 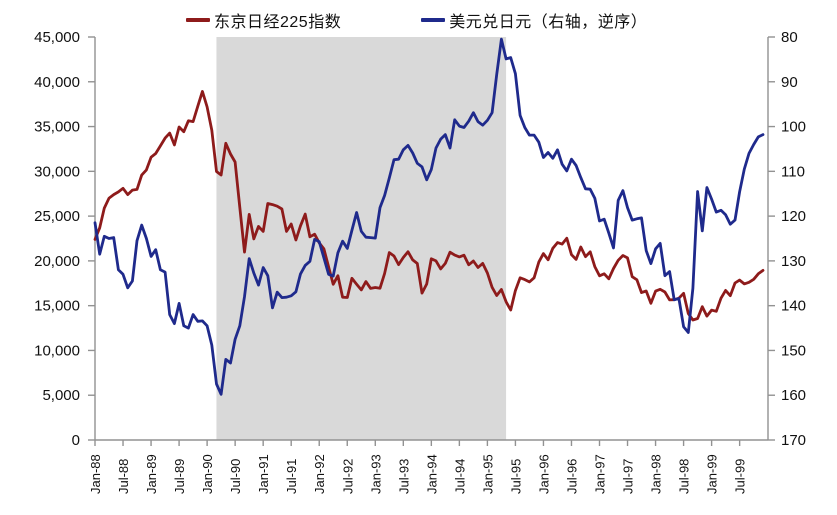 I want to click on y-left-tick-label: 15,000, so click(x=57, y=306).